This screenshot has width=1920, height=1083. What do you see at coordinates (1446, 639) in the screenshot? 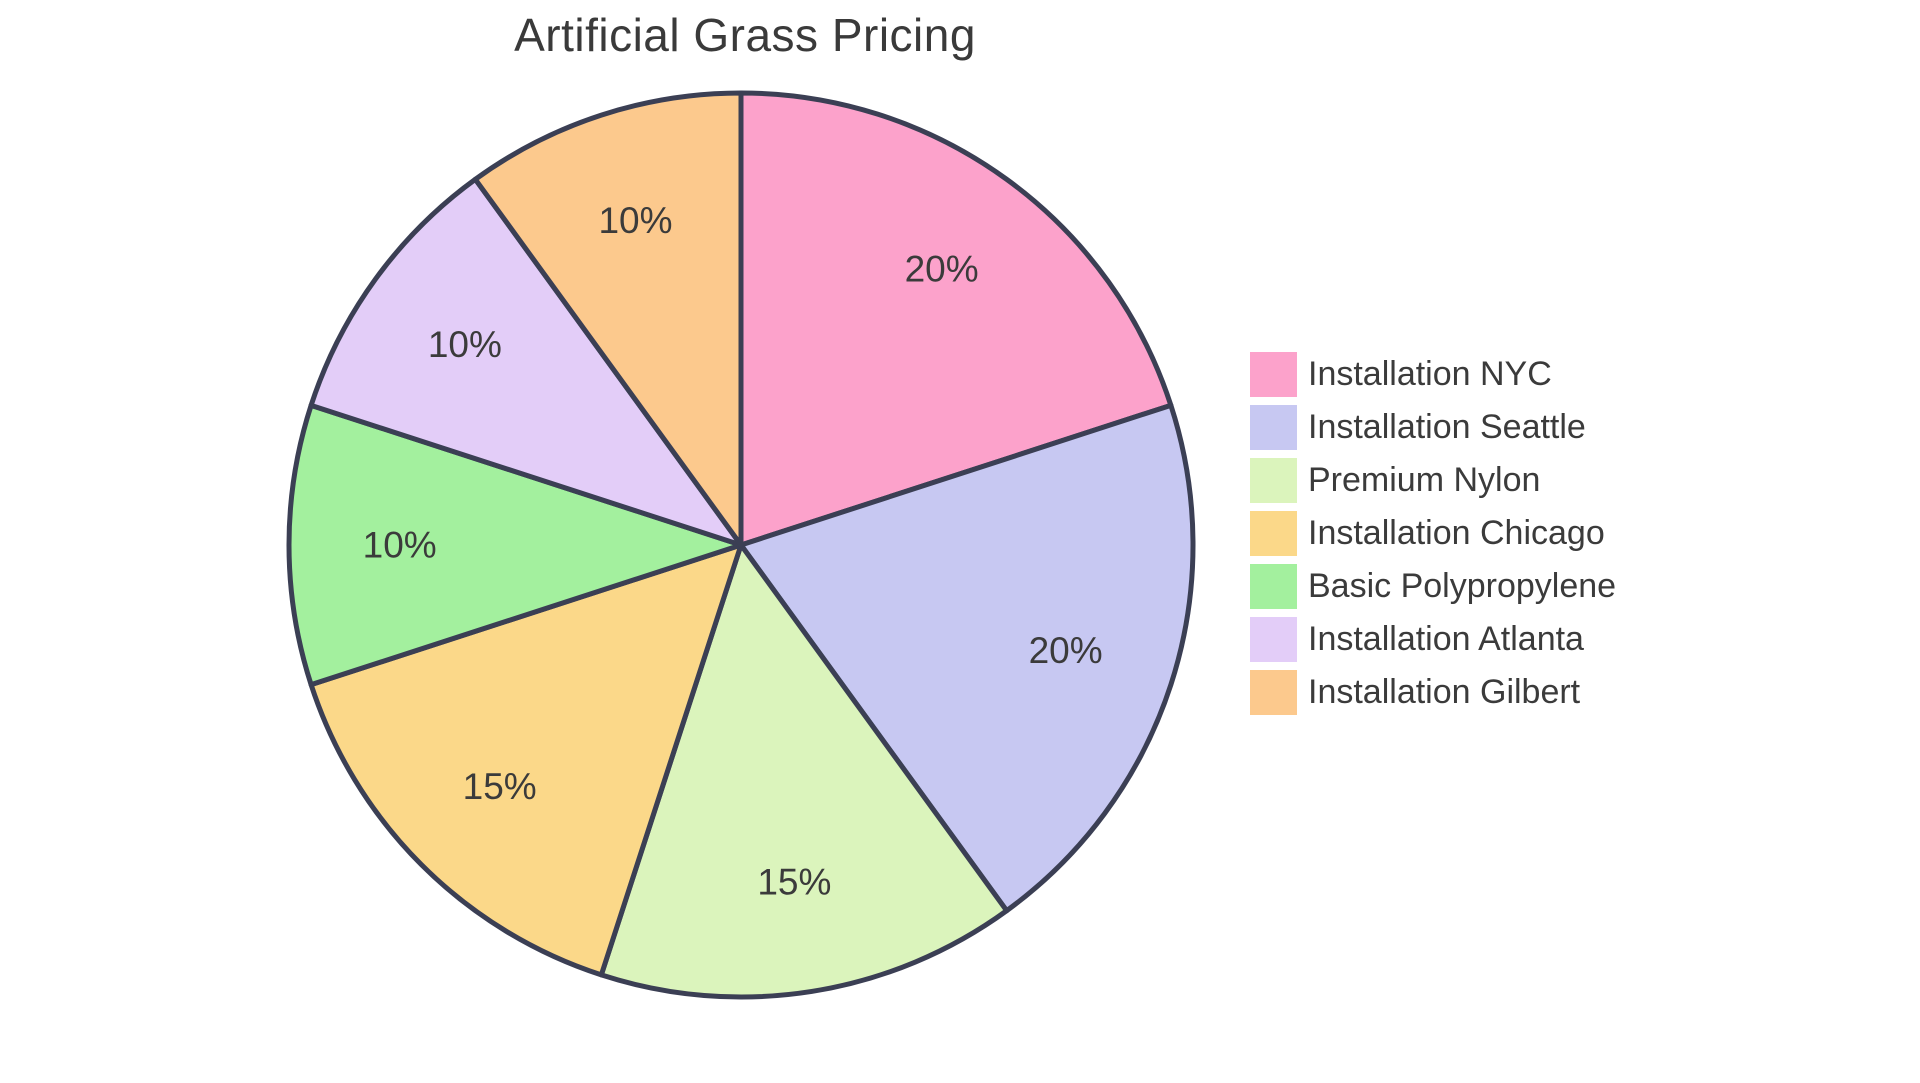
I see `legend-label: Installation Atlanta` at bounding box center [1446, 639].